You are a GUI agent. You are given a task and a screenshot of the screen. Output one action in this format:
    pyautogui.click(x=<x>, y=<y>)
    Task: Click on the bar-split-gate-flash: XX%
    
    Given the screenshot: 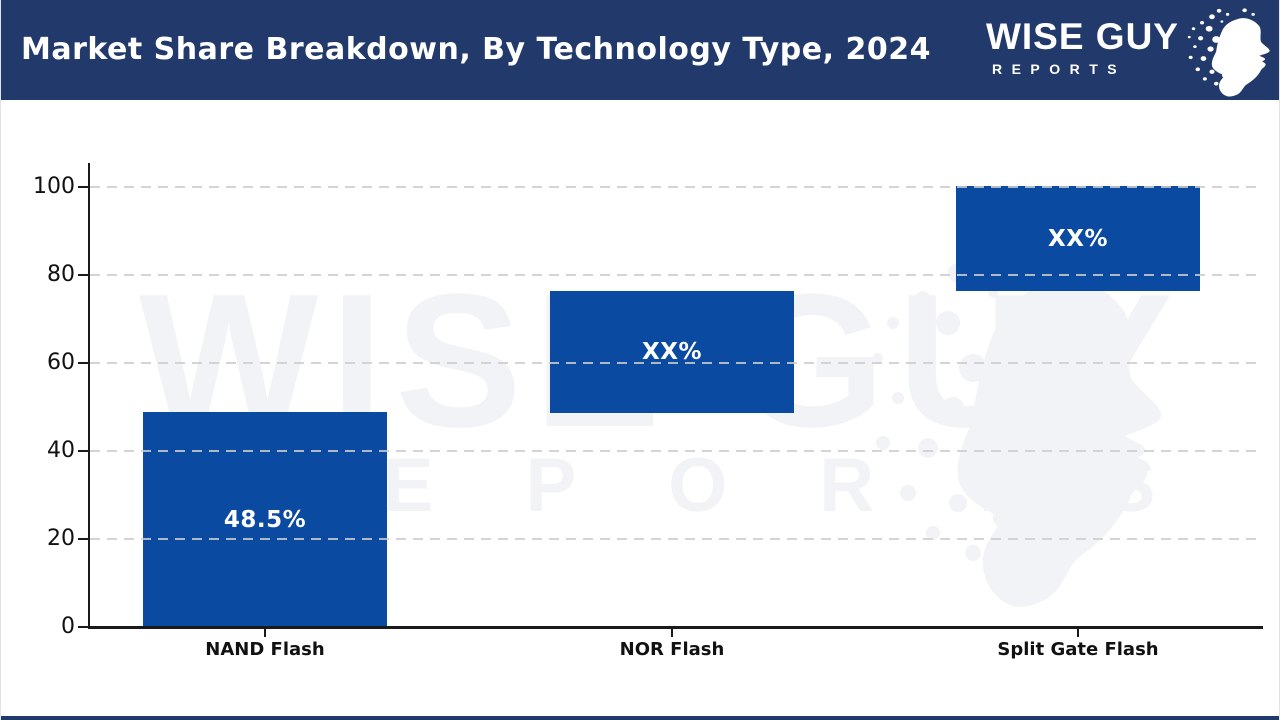 What is the action you would take?
    pyautogui.click(x=1078, y=238)
    